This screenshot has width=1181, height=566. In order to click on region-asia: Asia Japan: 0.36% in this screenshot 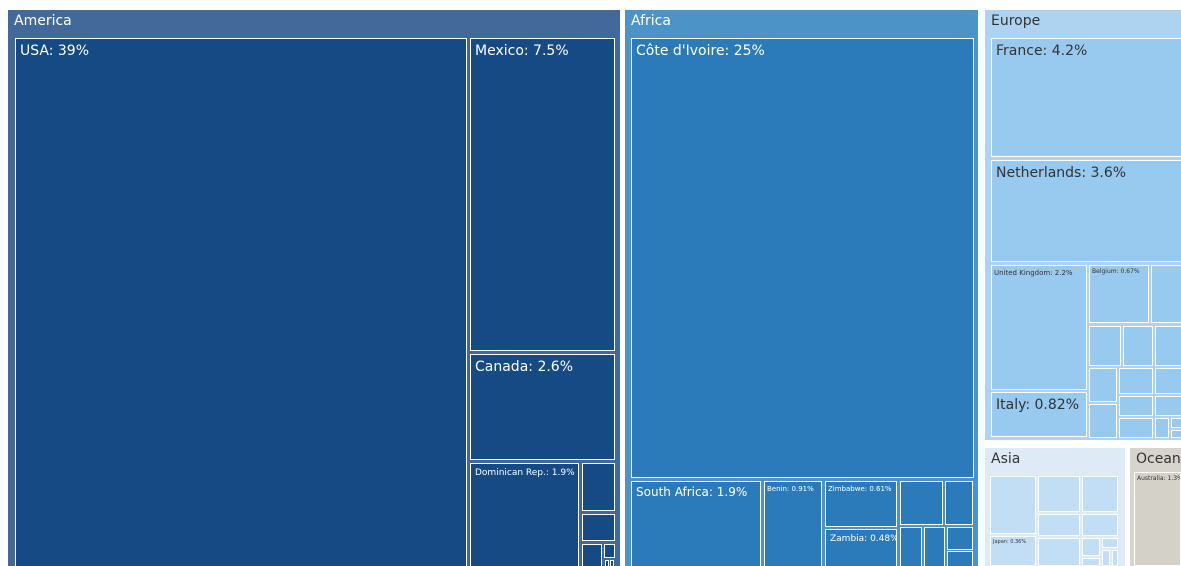, I will do `click(1055, 507)`.